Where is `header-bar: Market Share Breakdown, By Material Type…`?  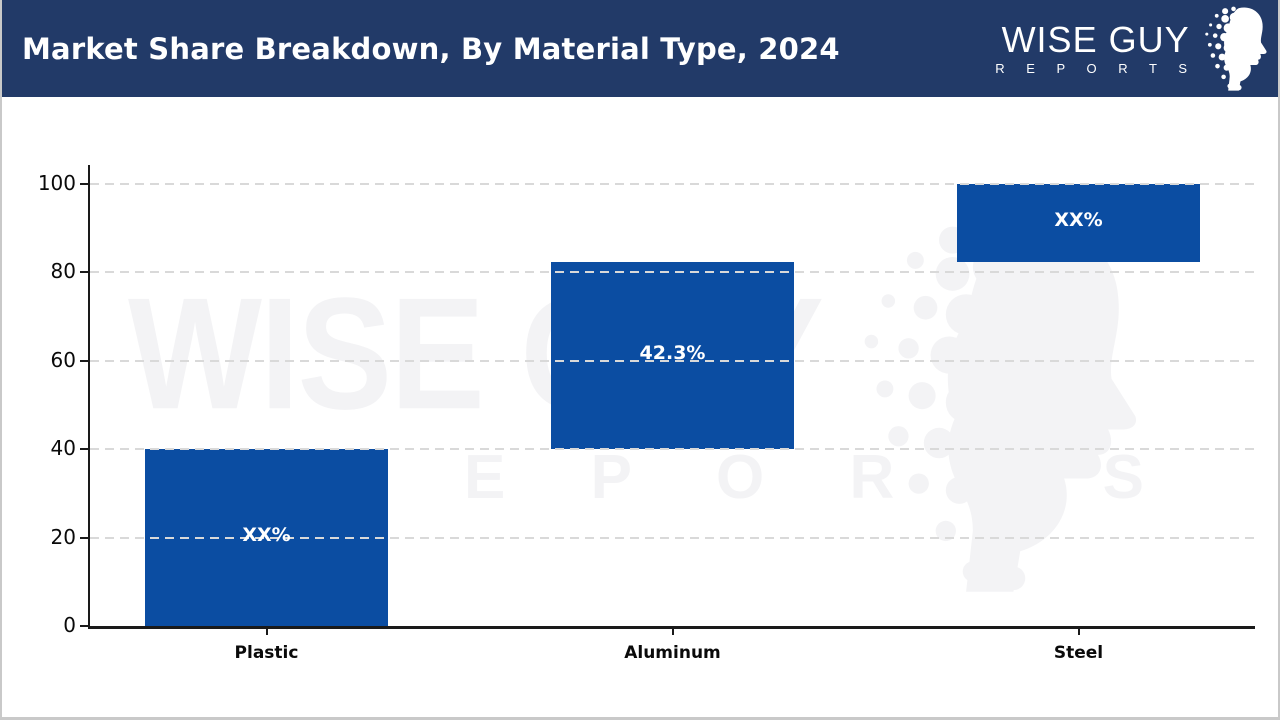
header-bar: Market Share Breakdown, By Material Type… is located at coordinates (640, 48).